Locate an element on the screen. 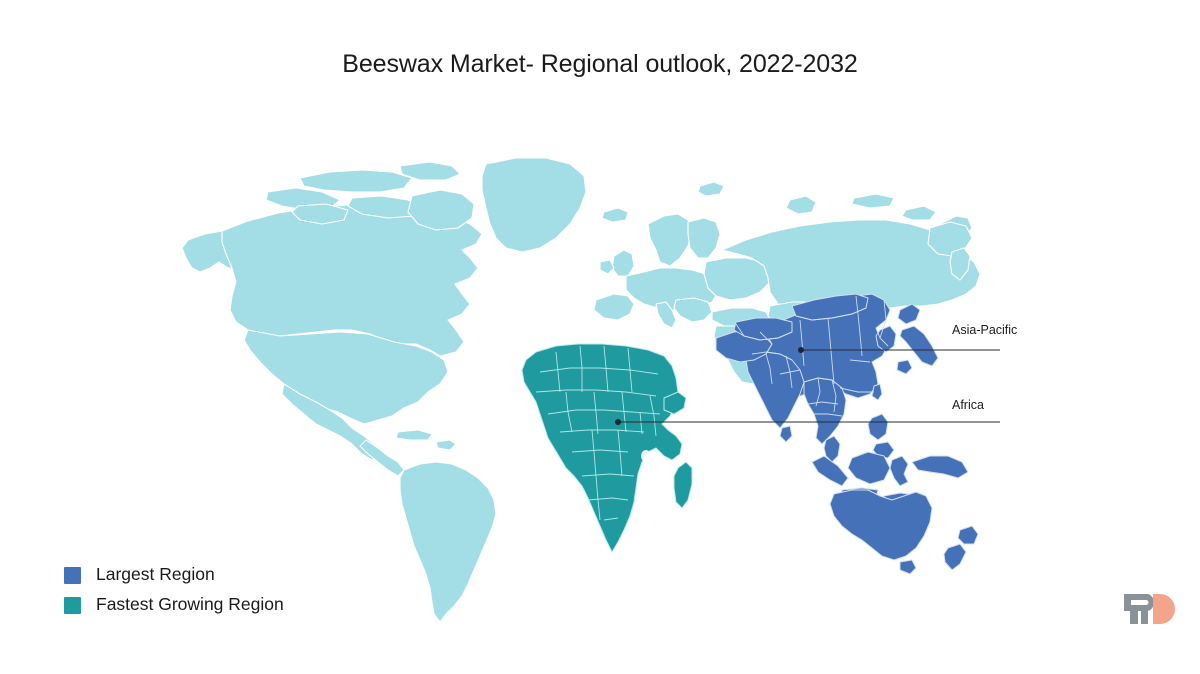 The width and height of the screenshot is (1200, 674). region-iberia is located at coordinates (614, 307).